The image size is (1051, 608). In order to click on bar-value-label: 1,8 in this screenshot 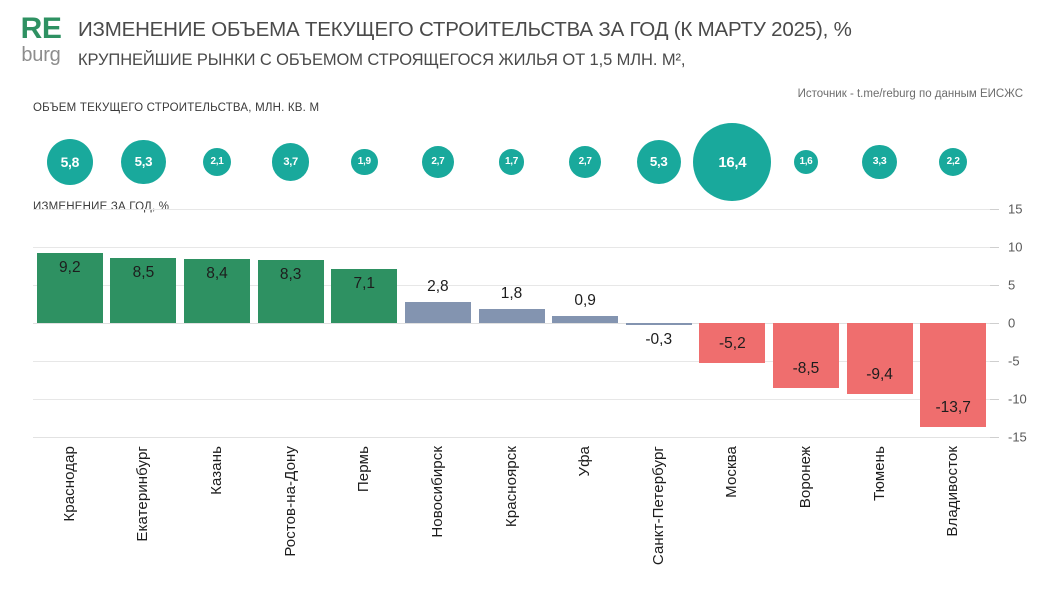, I will do `click(511, 294)`.